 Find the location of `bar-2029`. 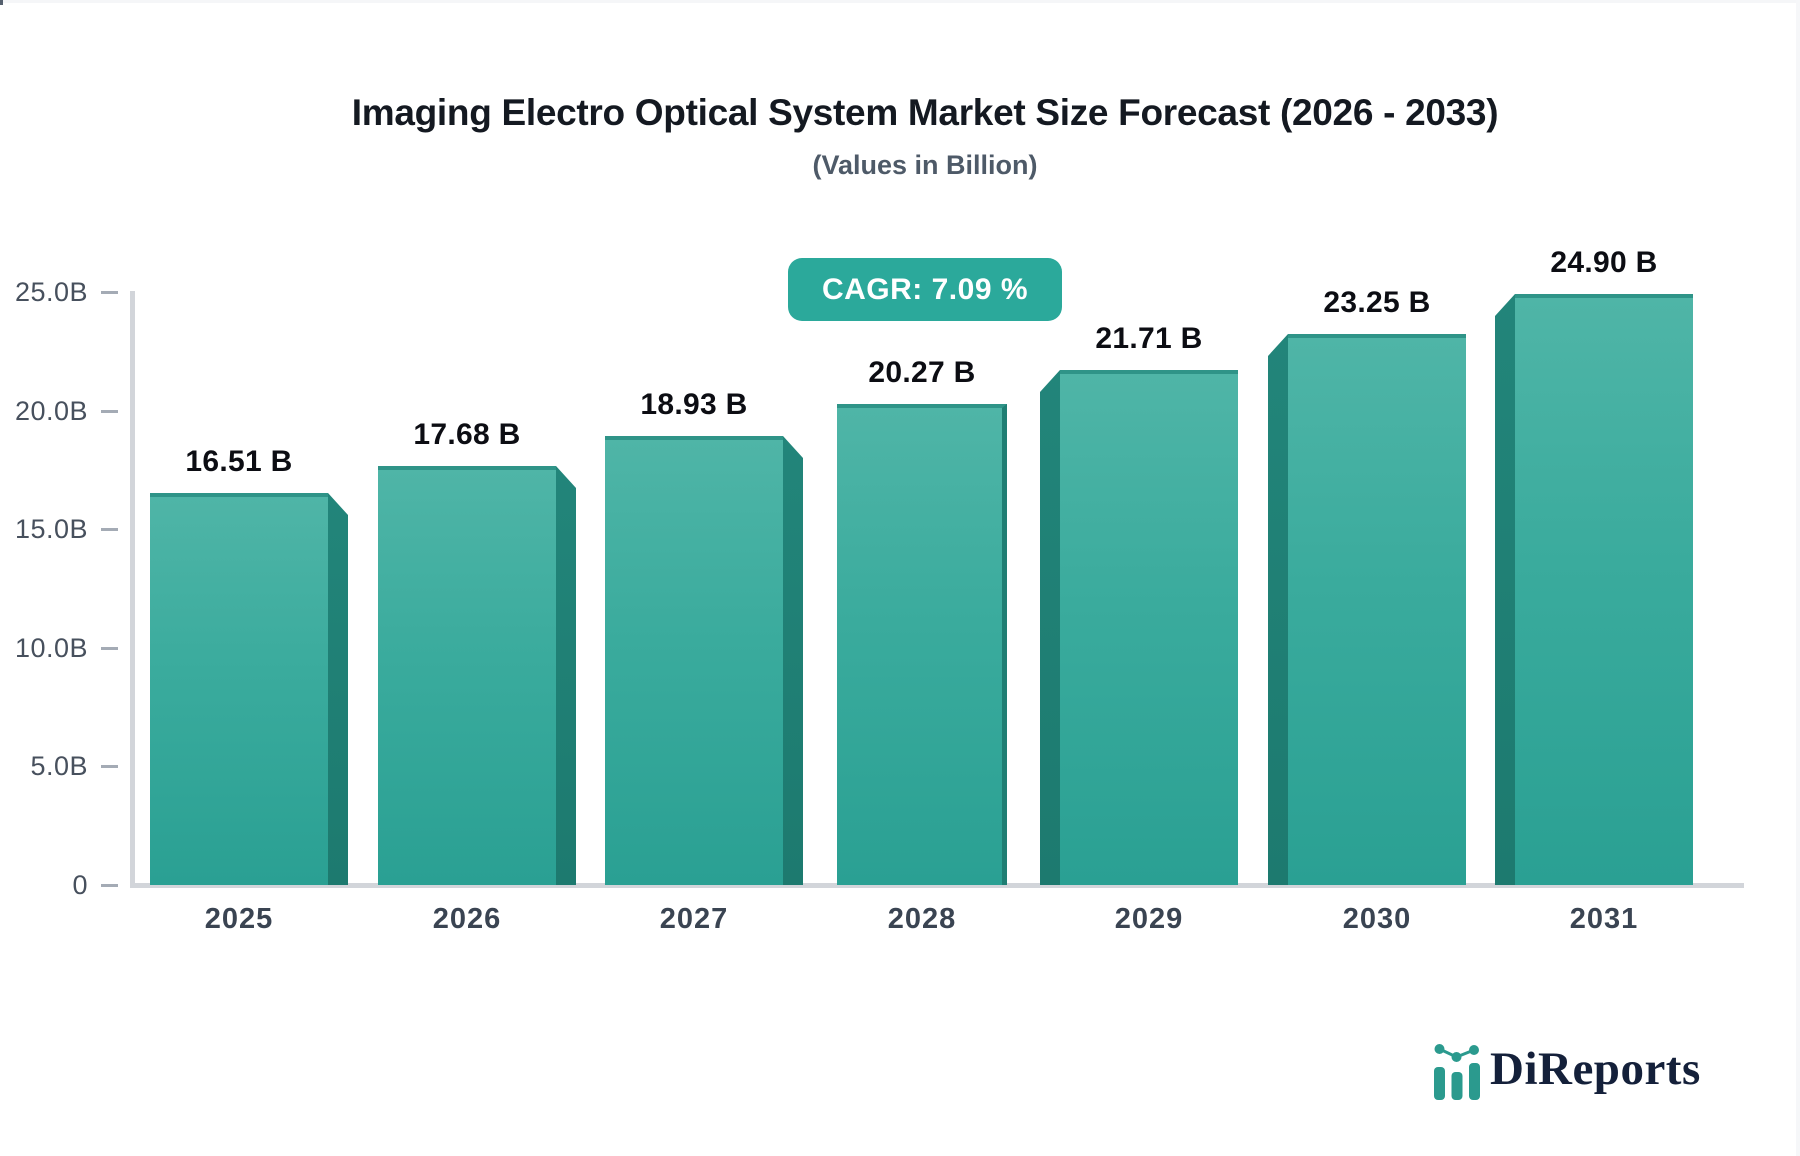

bar-2029 is located at coordinates (1149, 627).